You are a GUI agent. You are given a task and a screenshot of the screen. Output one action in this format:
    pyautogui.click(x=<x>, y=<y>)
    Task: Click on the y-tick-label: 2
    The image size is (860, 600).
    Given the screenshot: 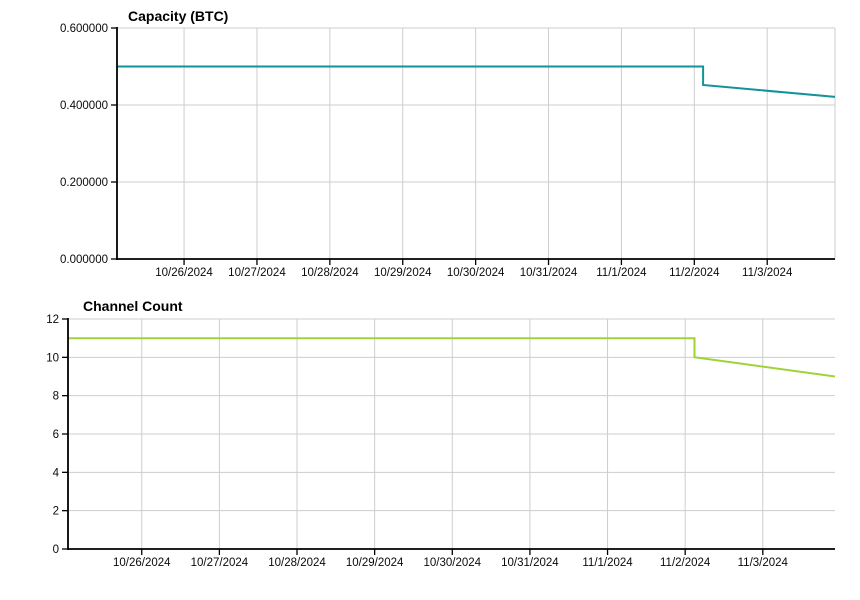 What is the action you would take?
    pyautogui.click(x=56, y=512)
    